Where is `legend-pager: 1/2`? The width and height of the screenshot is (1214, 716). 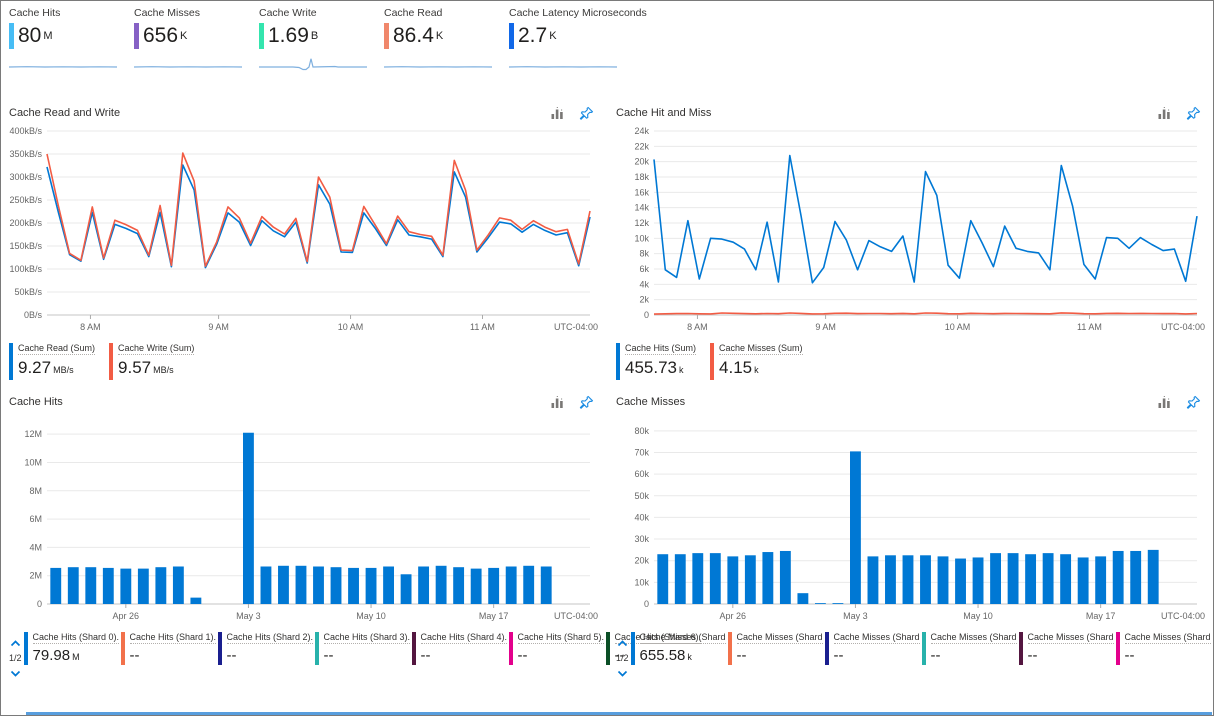 legend-pager: 1/2 is located at coordinates (15, 658).